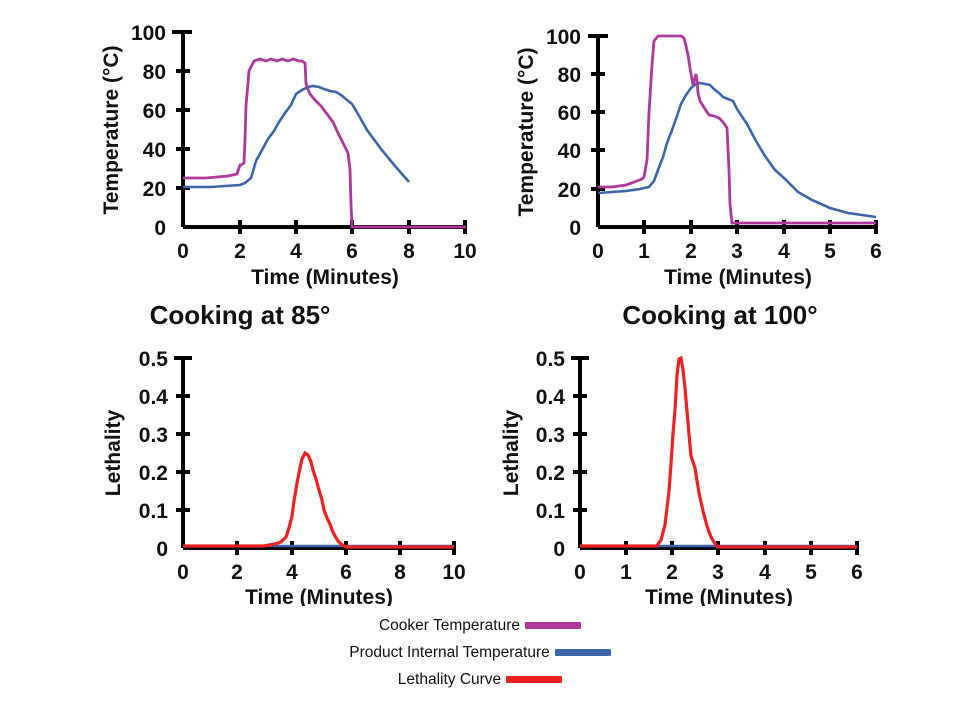 The height and width of the screenshot is (707, 960). I want to click on legend-item-product-internal-temperature: Product Internal Temperature, so click(480, 652).